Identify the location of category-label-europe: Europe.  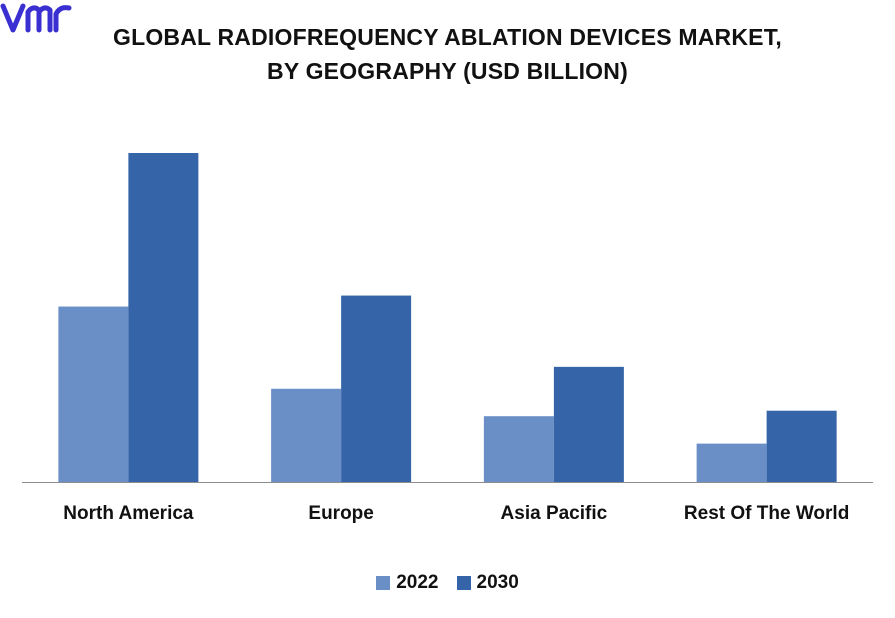
(340, 513).